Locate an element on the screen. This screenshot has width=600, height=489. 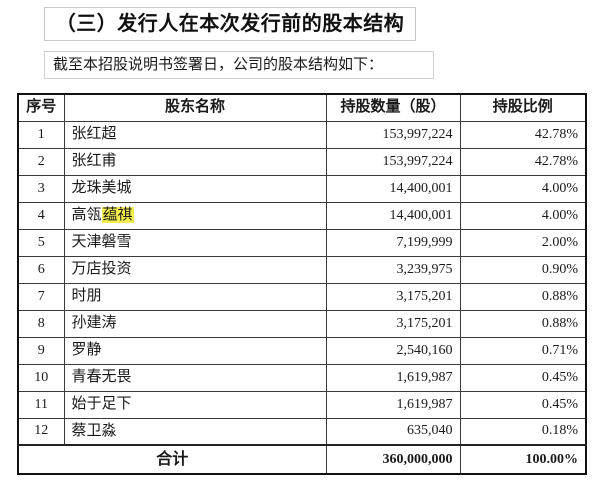
row-index: 9 is located at coordinates (41, 350).